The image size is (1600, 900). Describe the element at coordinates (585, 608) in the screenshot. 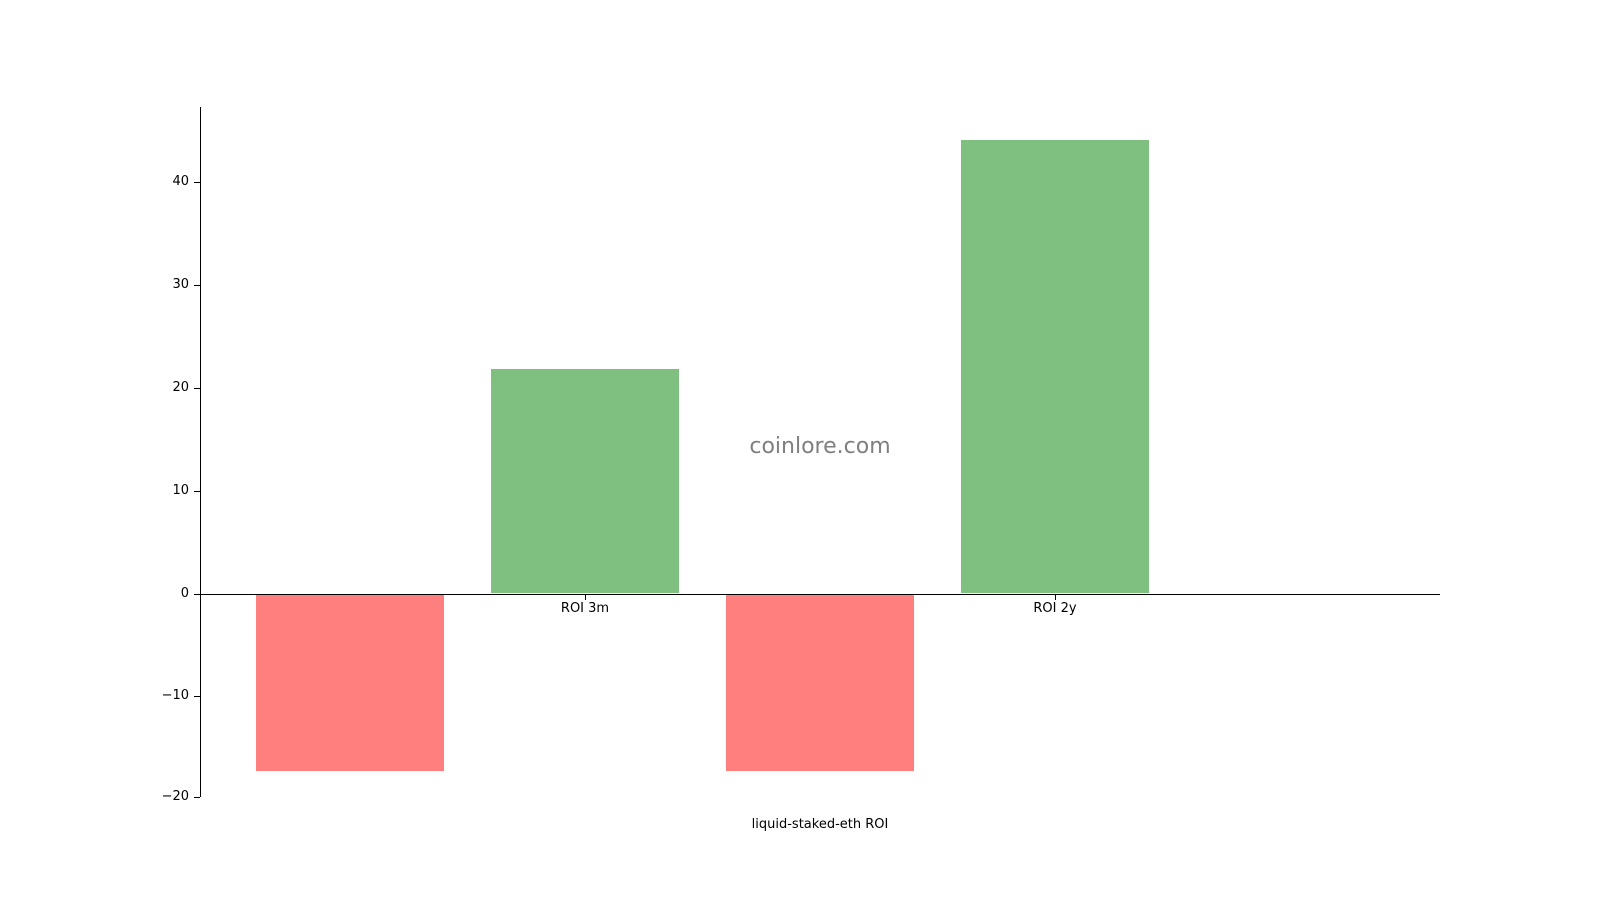

I see `x-tick-label: ROI 3m` at that location.